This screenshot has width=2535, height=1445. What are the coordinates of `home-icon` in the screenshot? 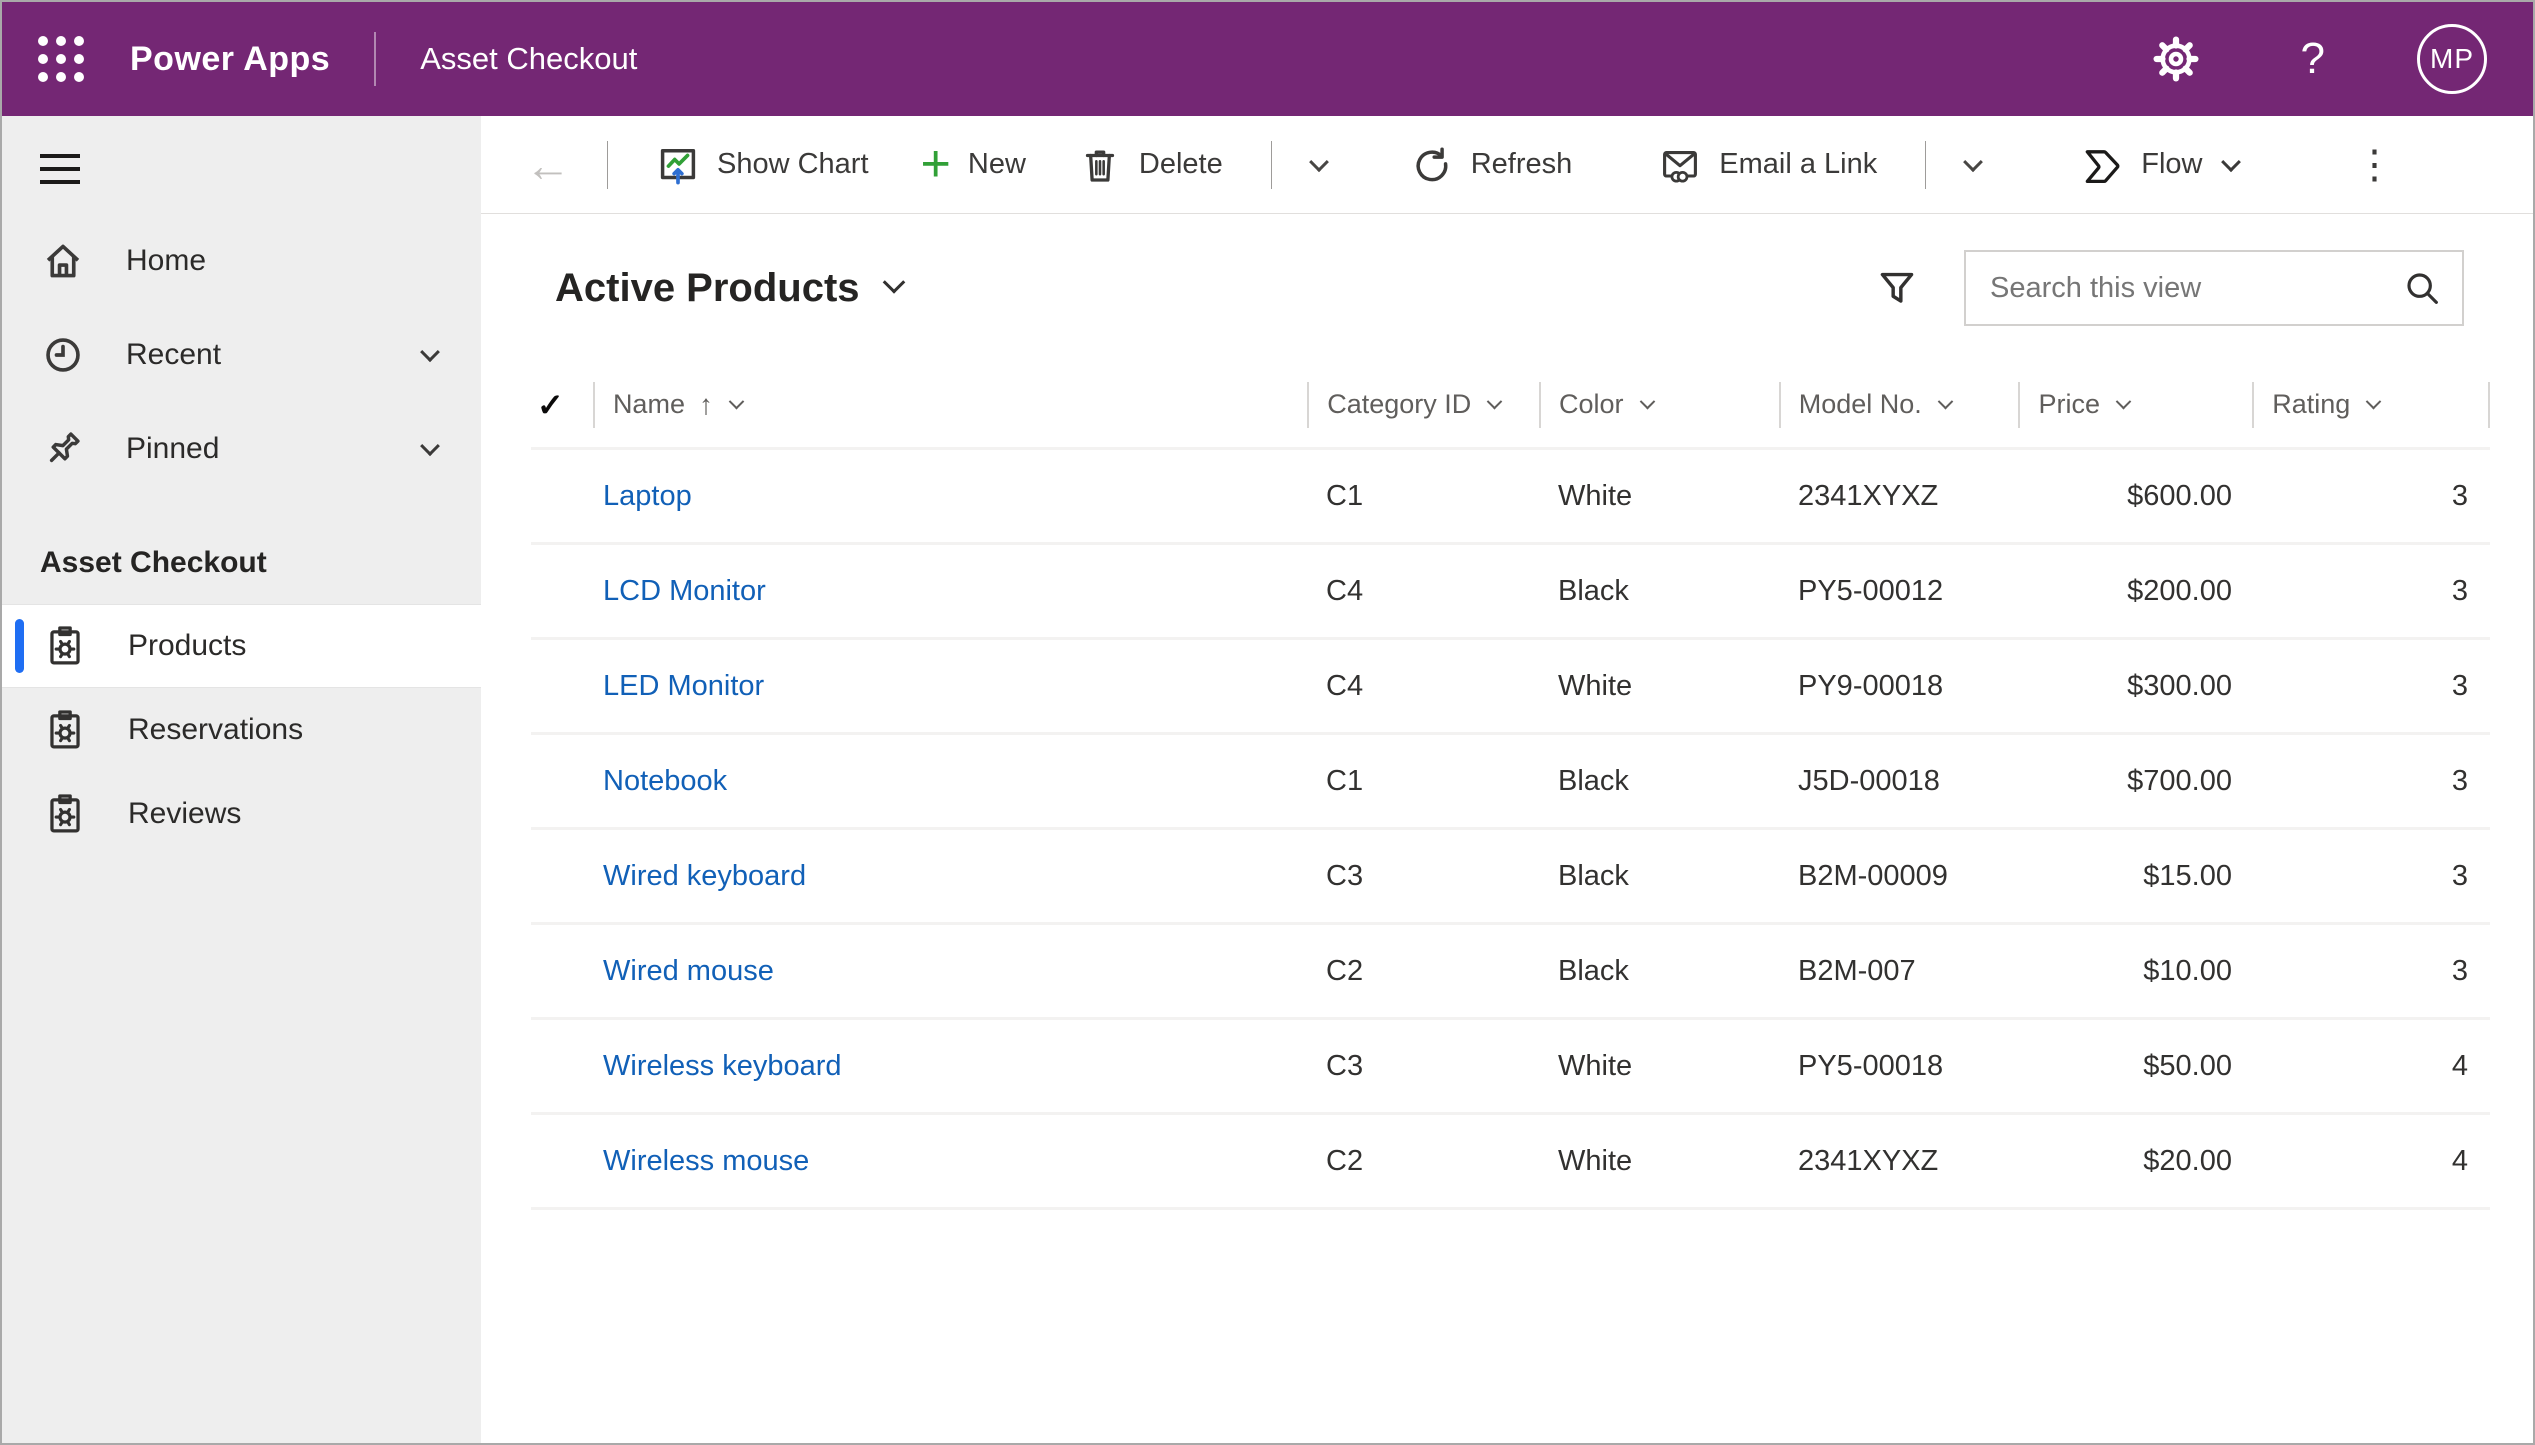 It's located at (63, 261).